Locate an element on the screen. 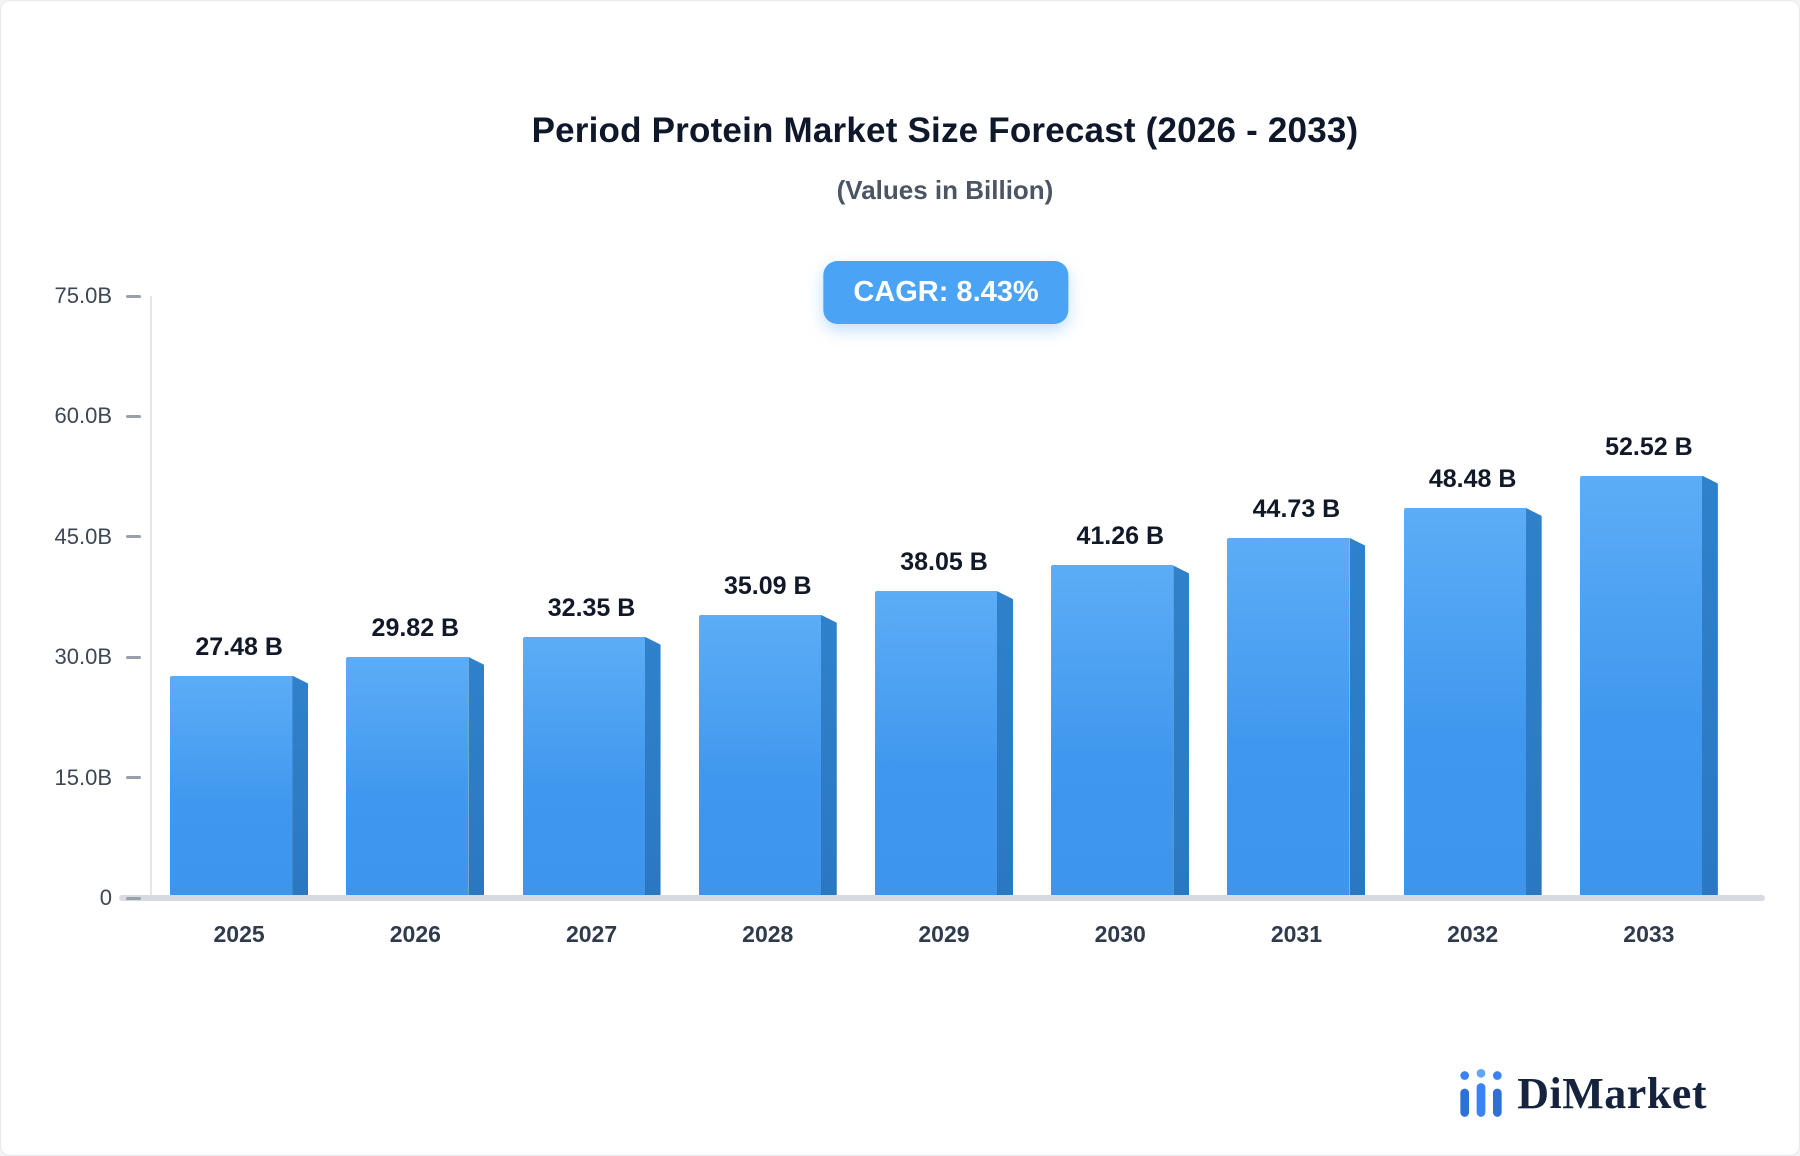 The image size is (1800, 1156). x-axis-label: 2028 is located at coordinates (768, 934).